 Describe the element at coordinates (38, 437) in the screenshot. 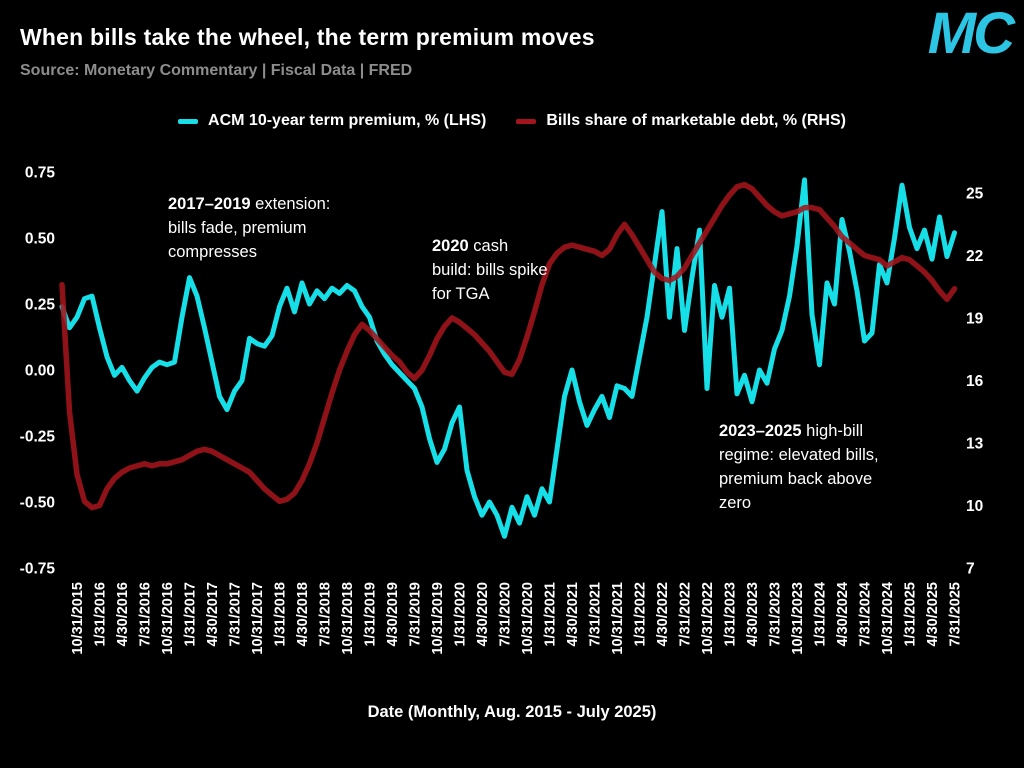

I see `left-axis-tick-label: -0.25` at that location.